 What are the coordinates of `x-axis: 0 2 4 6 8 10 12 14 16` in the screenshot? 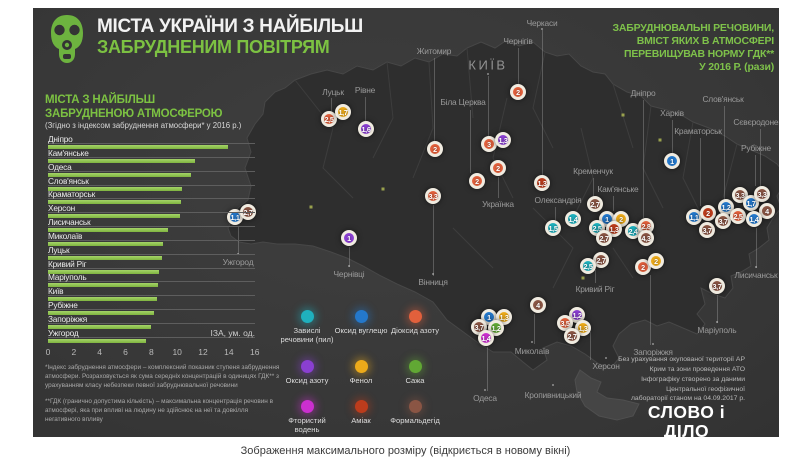 It's located at (157, 353).